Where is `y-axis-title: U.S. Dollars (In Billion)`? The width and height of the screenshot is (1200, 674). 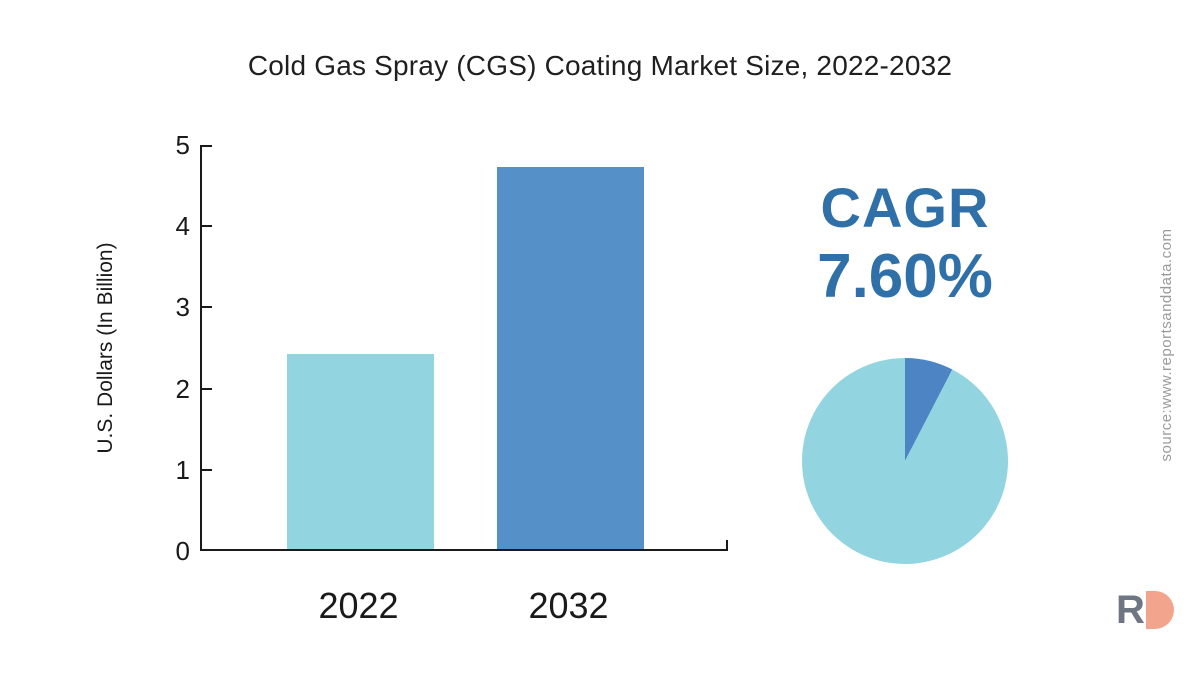
y-axis-title: U.S. Dollars (In Billion) is located at coordinates (105, 348).